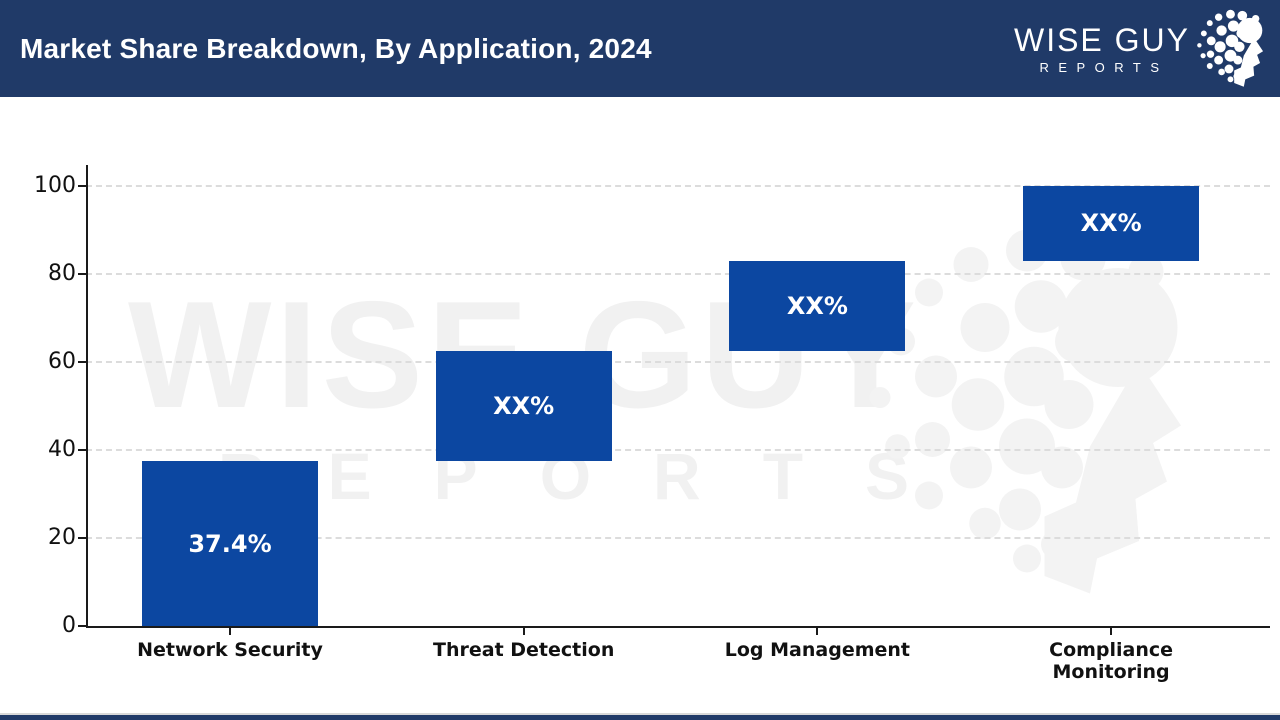 This screenshot has width=1280, height=720. I want to click on x-axis-line, so click(678, 627).